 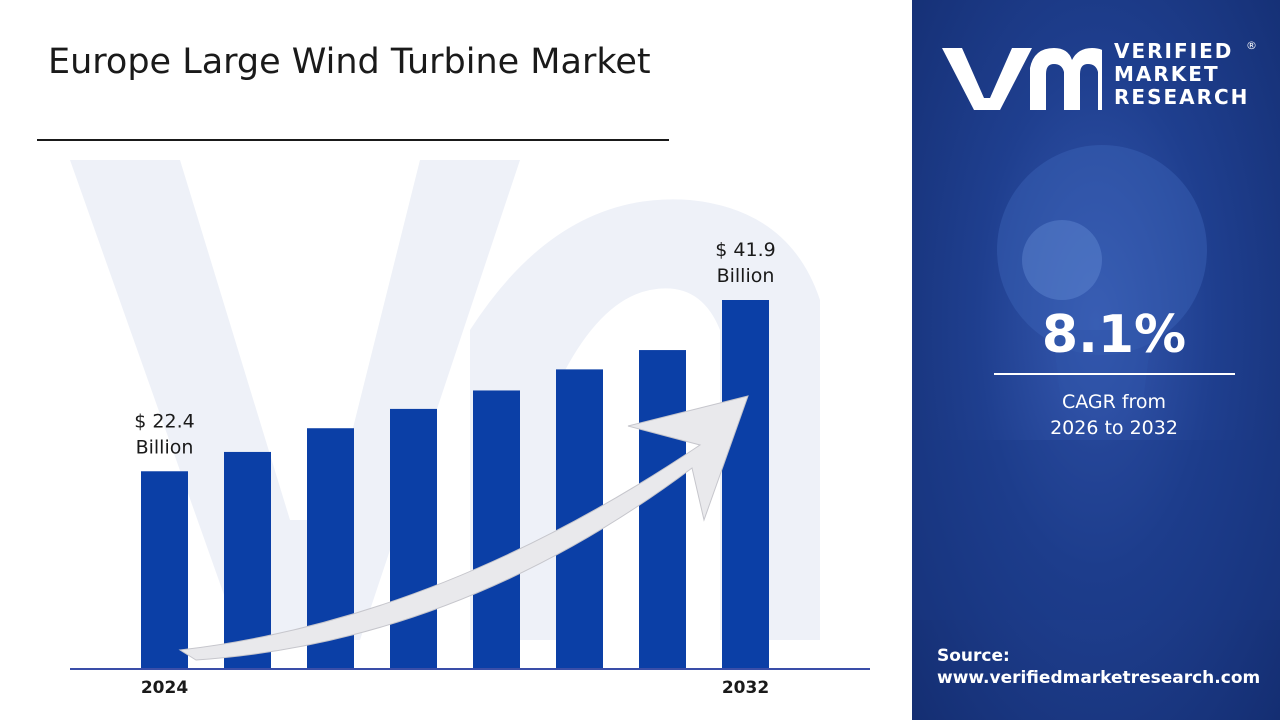 I want to click on brand-line-market: MARKET, so click(x=1167, y=74).